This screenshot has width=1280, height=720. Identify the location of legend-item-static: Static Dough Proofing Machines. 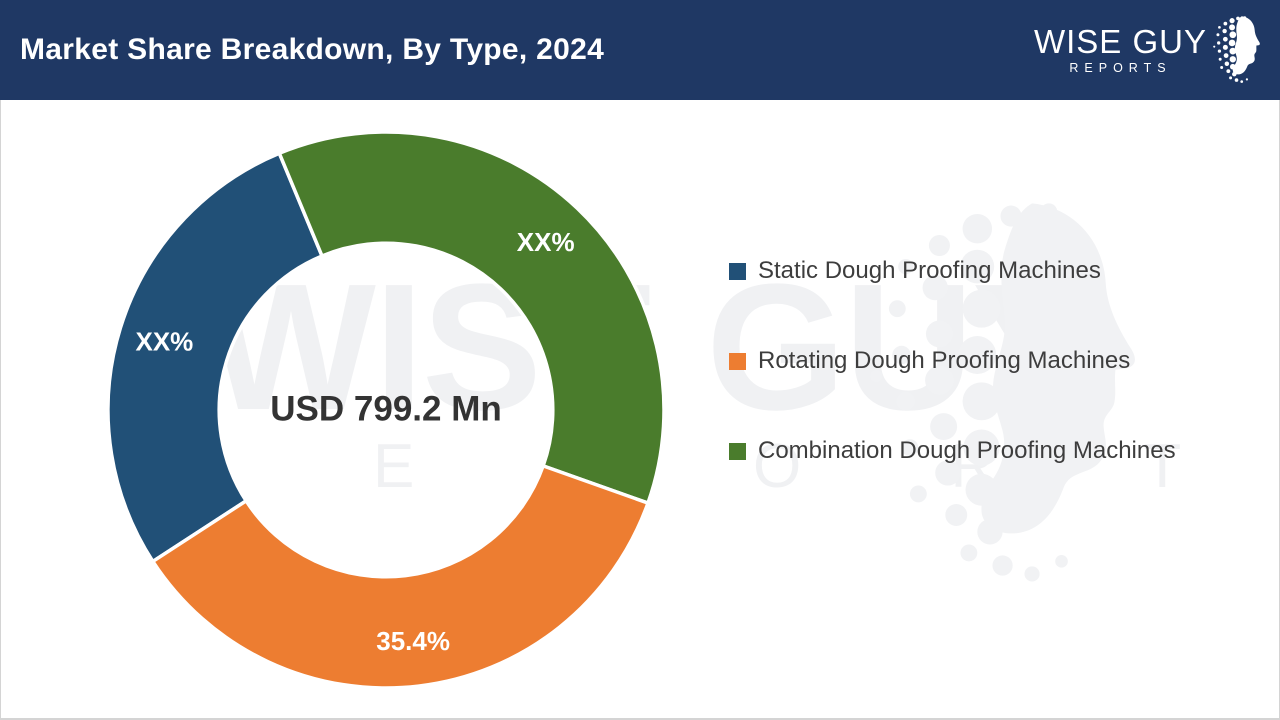
(915, 270).